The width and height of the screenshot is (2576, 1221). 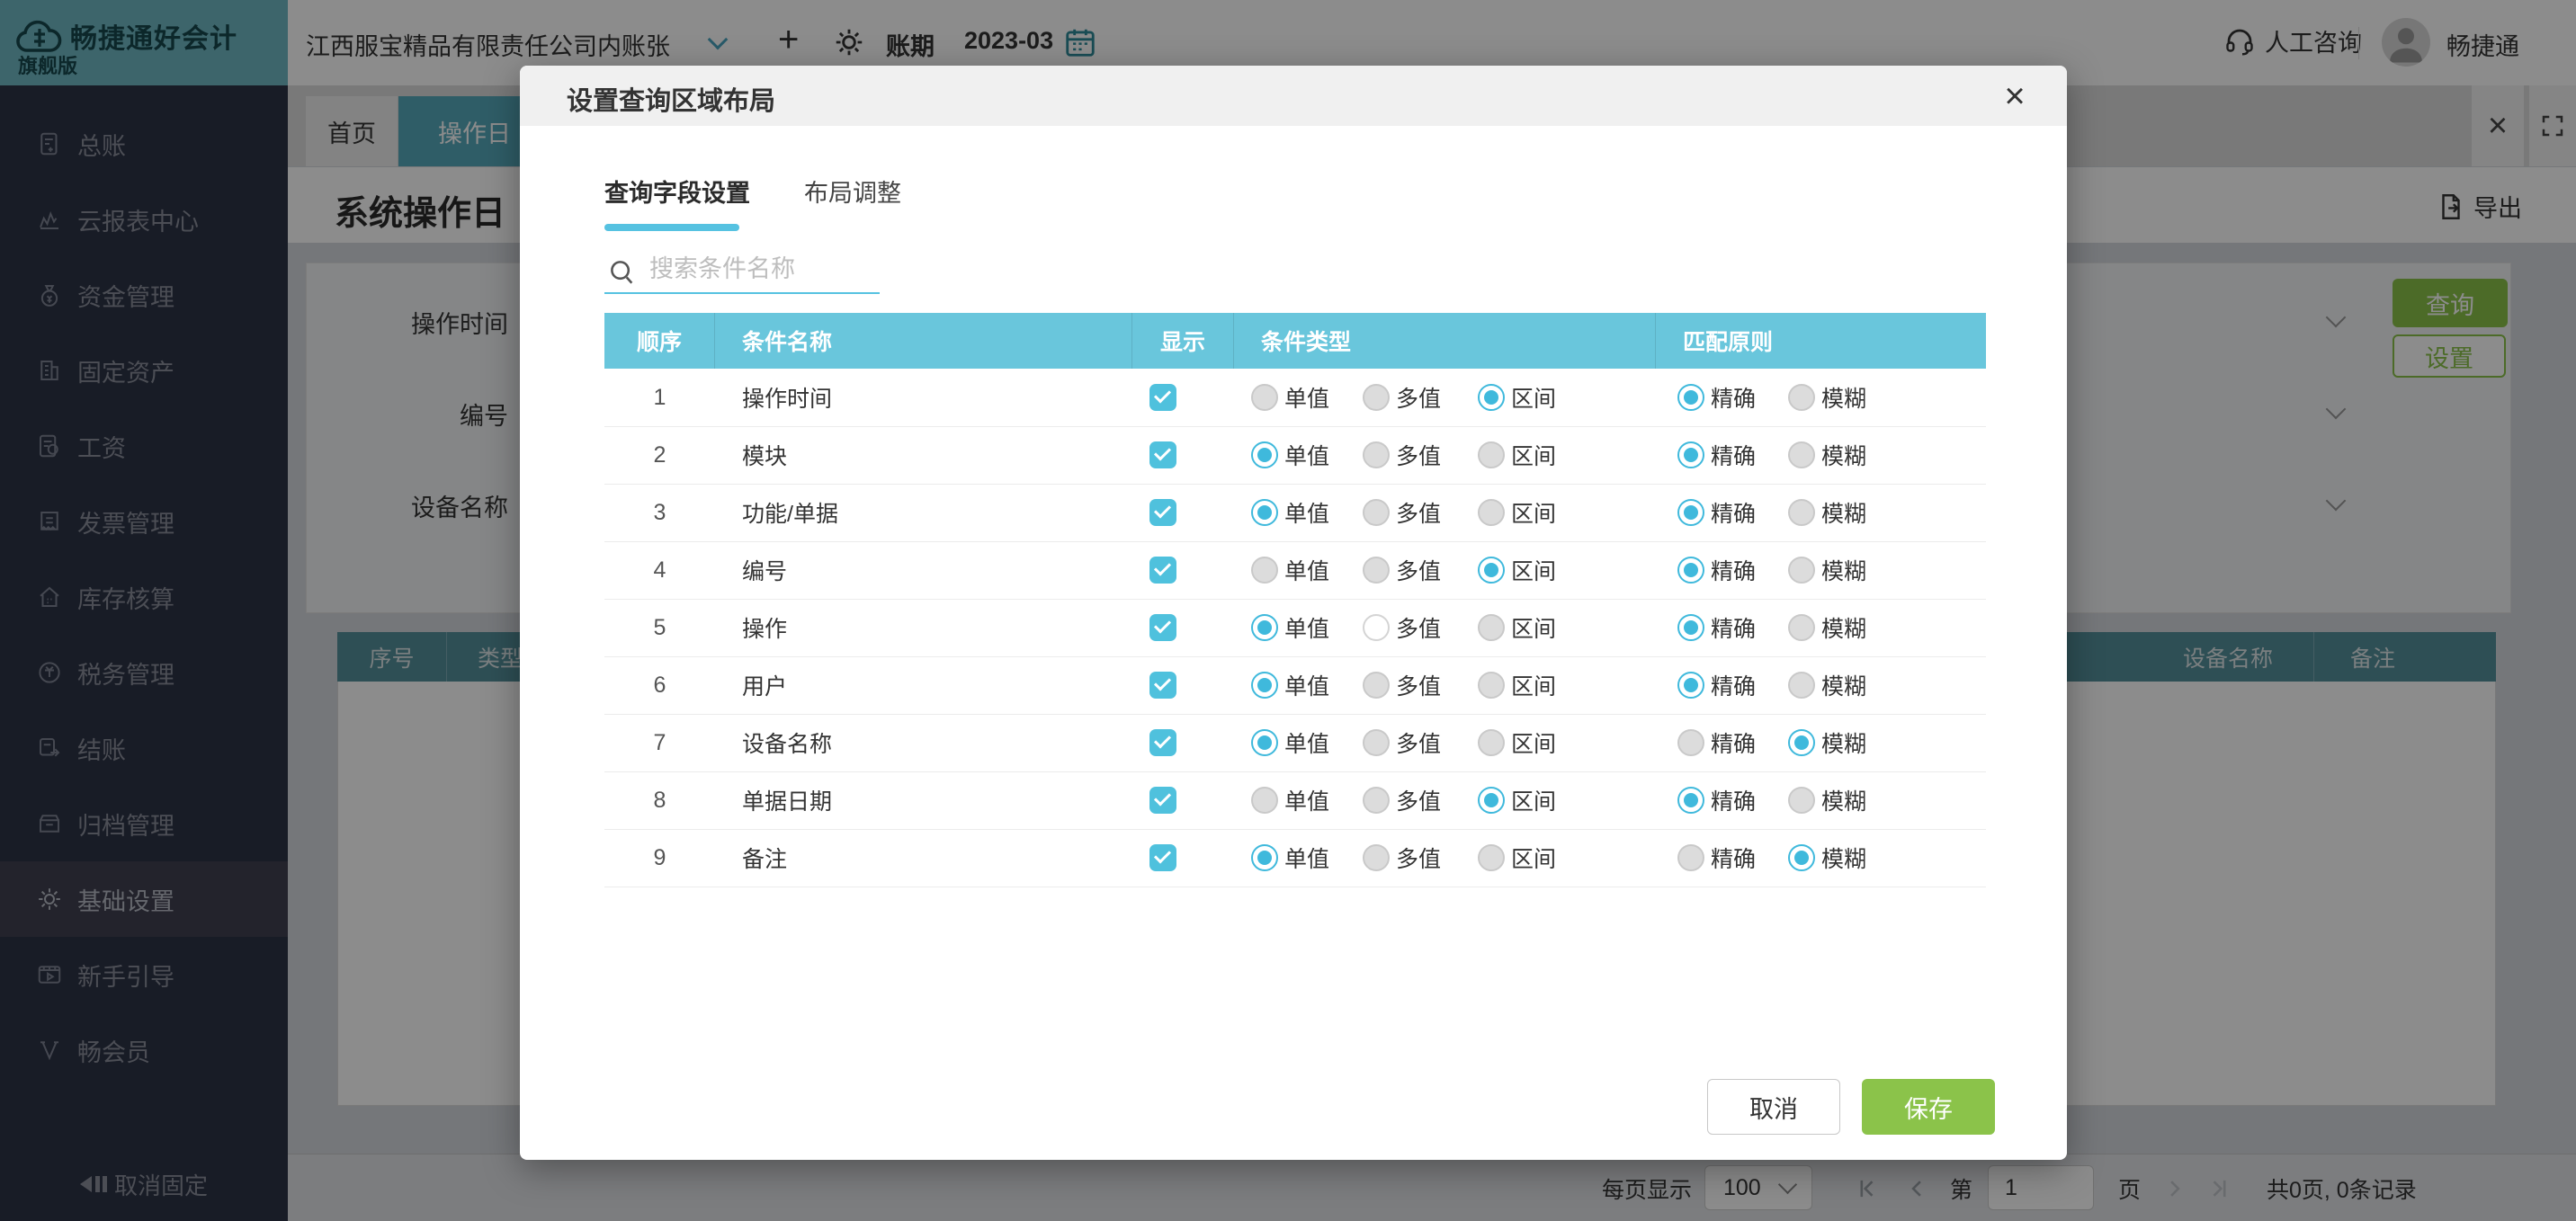 I want to click on tab-layout-adjust: 布局调整, so click(x=852, y=193).